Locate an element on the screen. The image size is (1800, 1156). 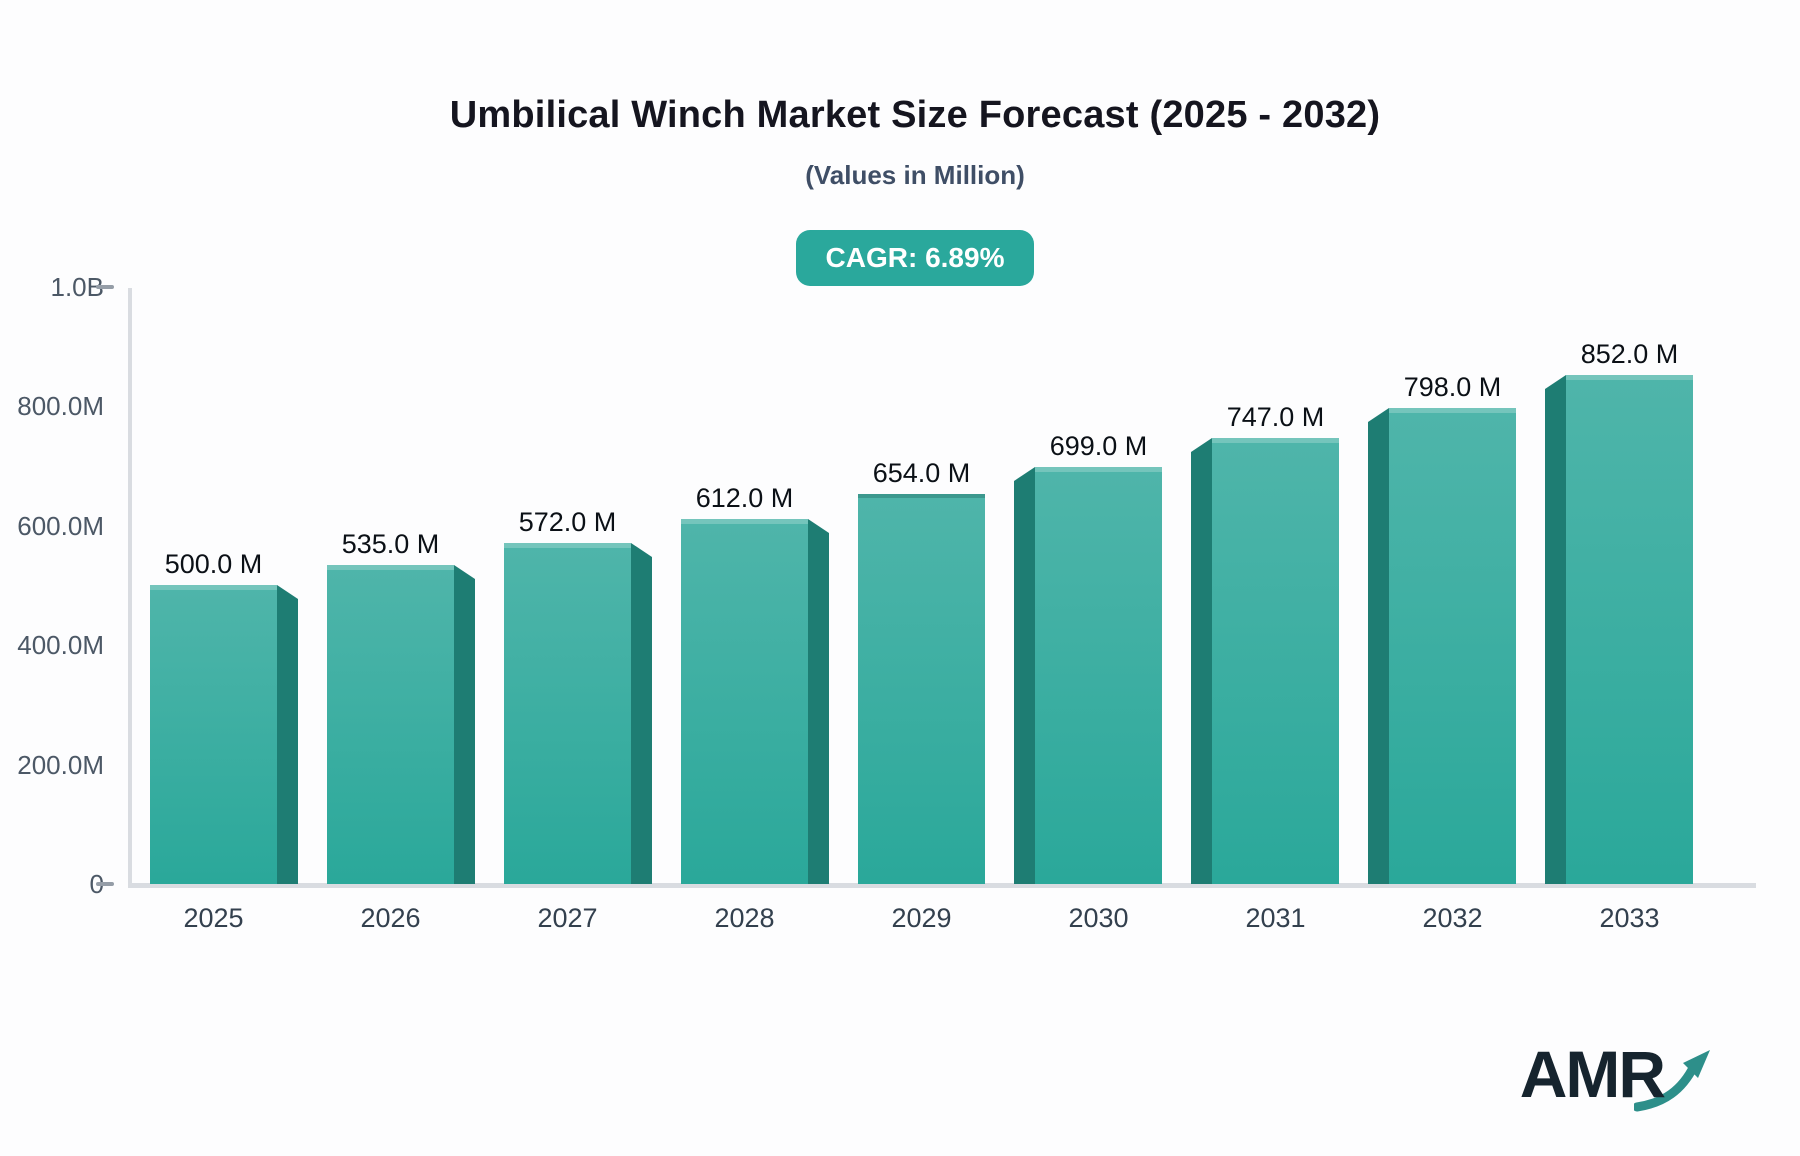
bar-2030 is located at coordinates (1088, 675).